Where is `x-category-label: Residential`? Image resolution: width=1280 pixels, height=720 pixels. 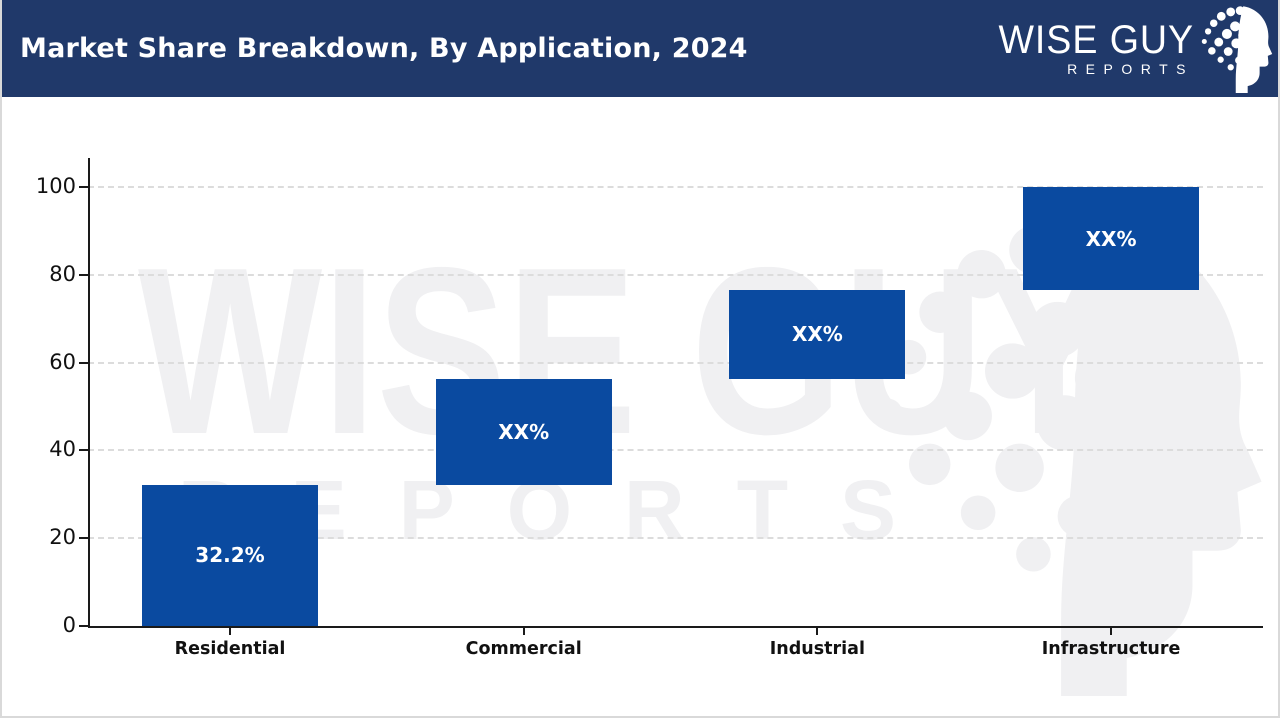 x-category-label: Residential is located at coordinates (230, 649).